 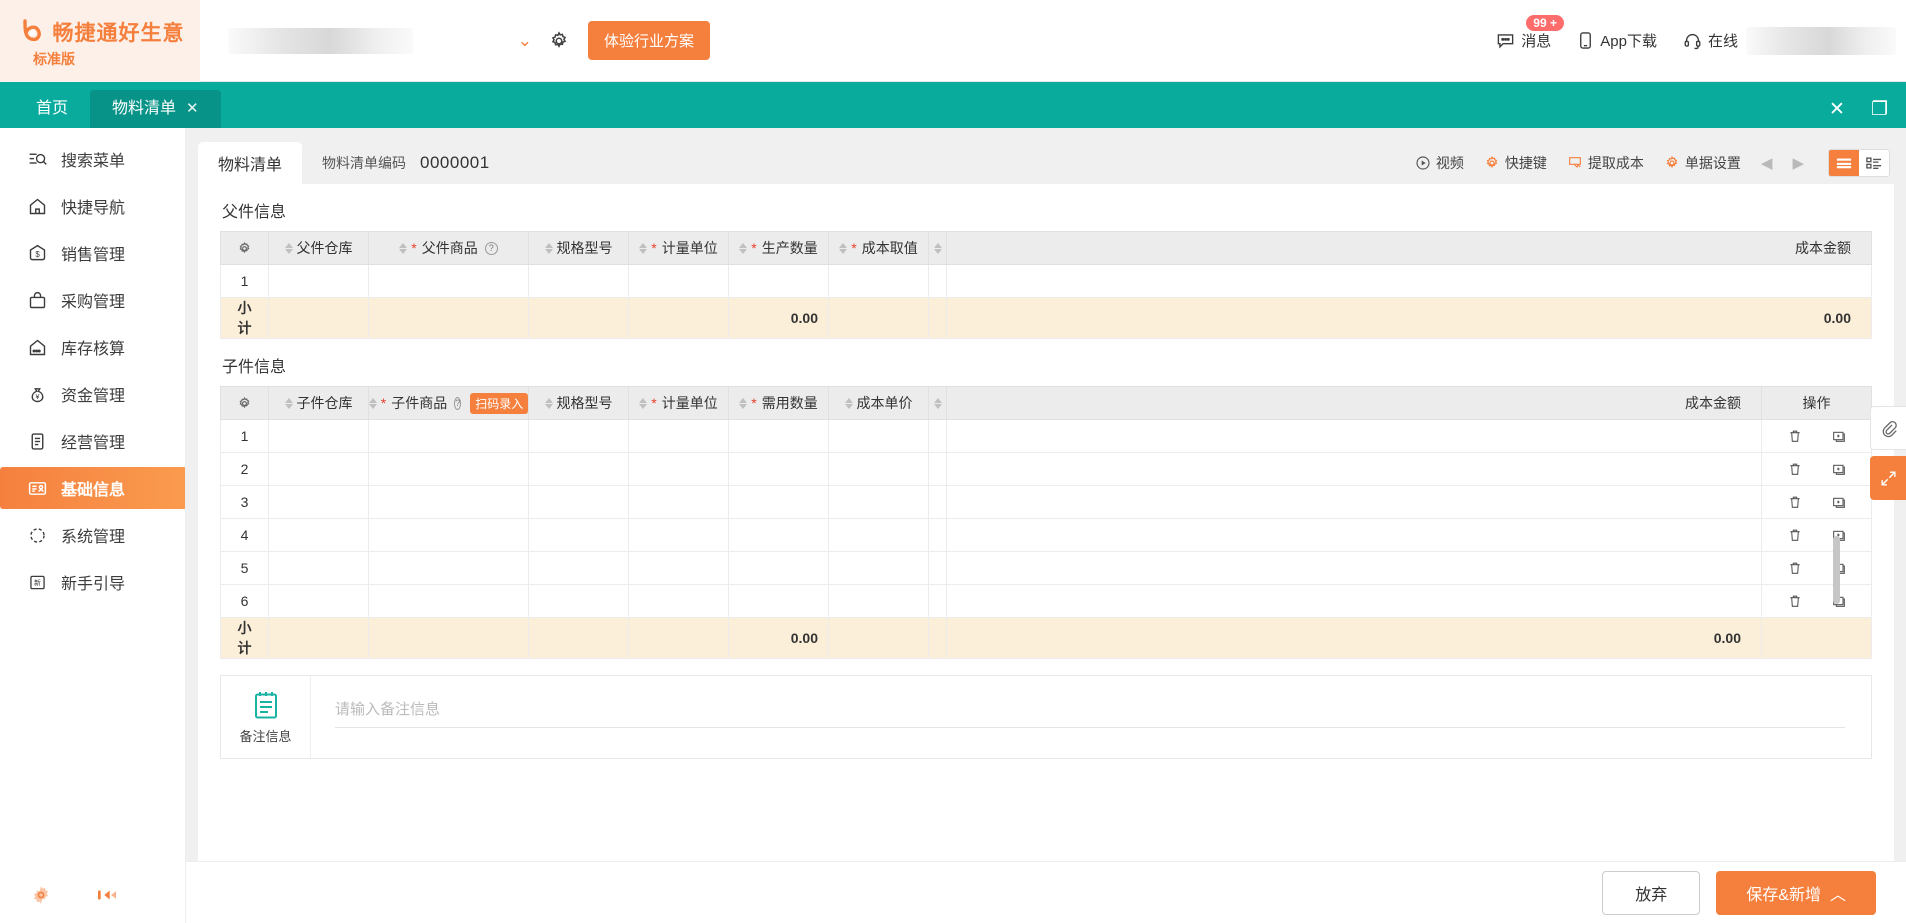 I want to click on copy-row-icon, so click(x=1839, y=502).